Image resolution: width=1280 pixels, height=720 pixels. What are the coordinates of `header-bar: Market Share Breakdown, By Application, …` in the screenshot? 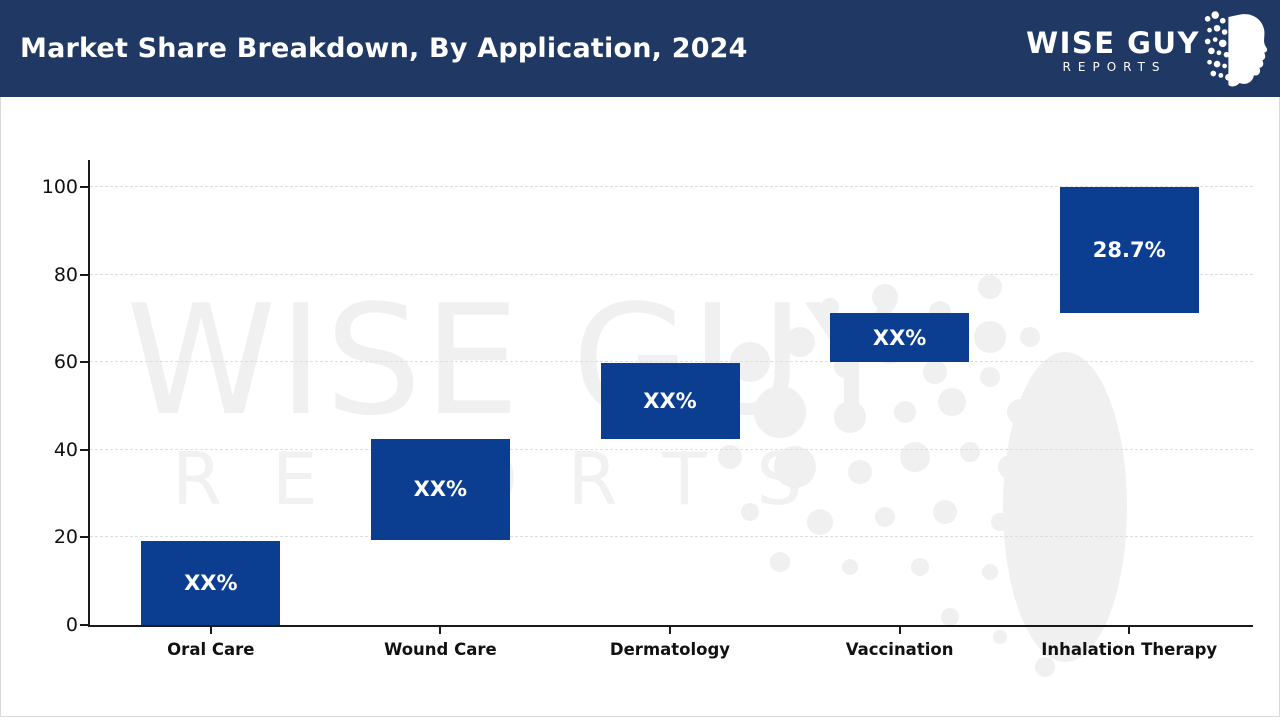 It's located at (640, 48).